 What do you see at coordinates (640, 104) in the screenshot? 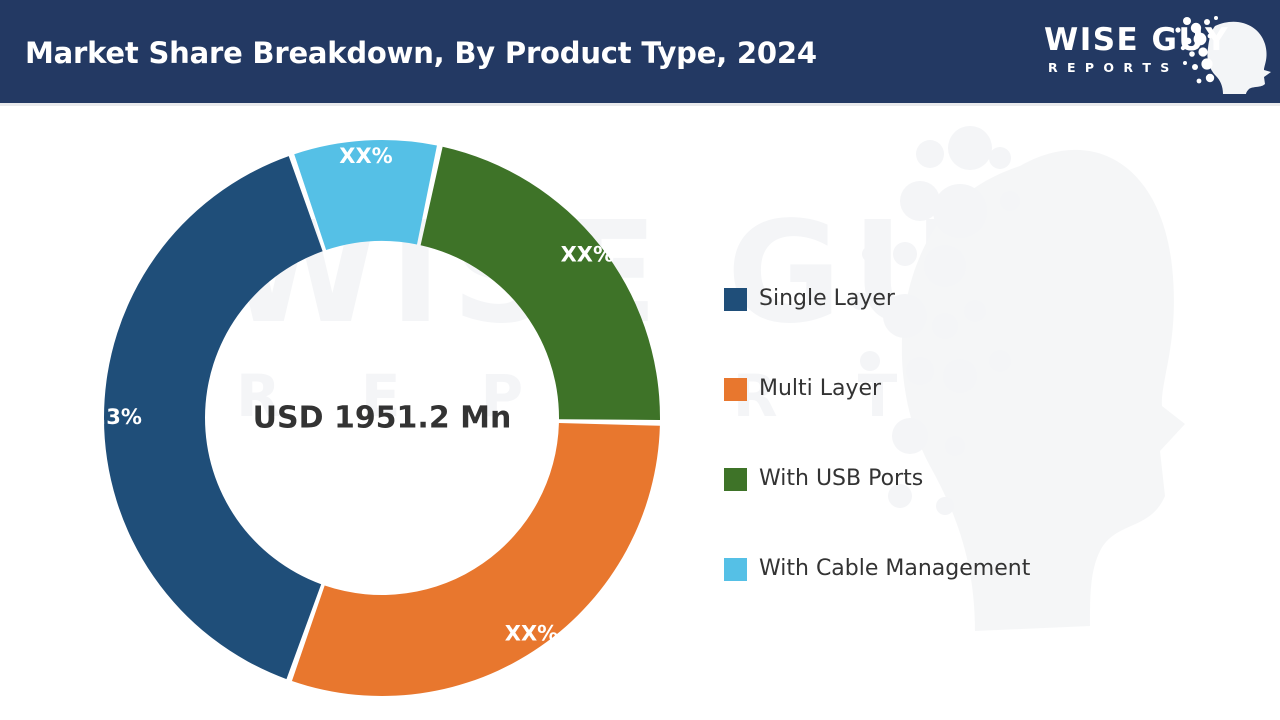
I see `header-divider` at bounding box center [640, 104].